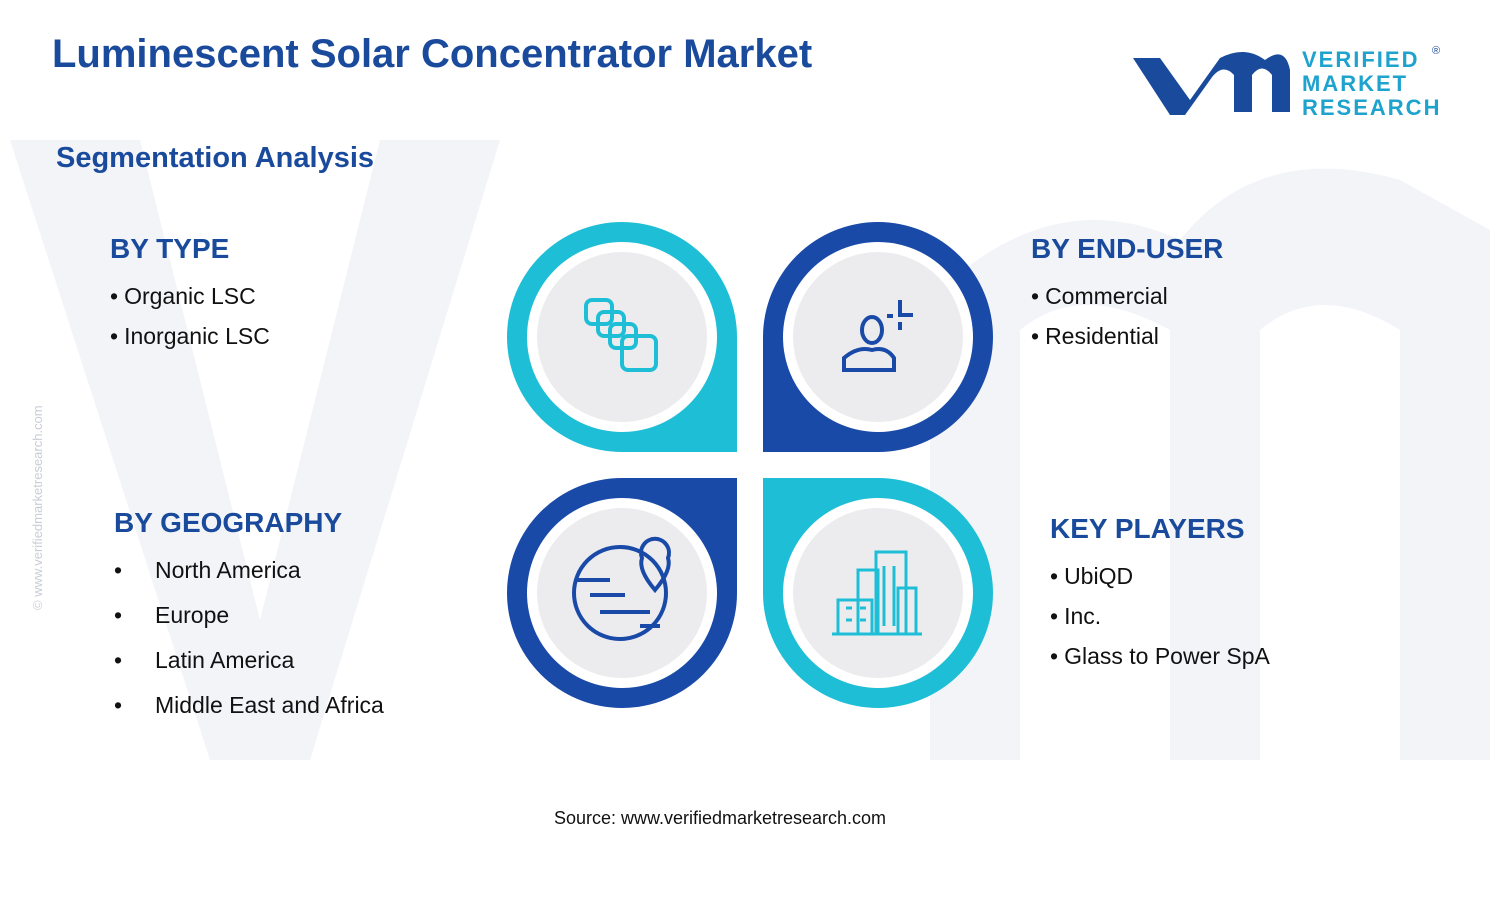 This screenshot has height=911, width=1500. What do you see at coordinates (1360, 59) in the screenshot?
I see `logo-text: VERIFIED` at bounding box center [1360, 59].